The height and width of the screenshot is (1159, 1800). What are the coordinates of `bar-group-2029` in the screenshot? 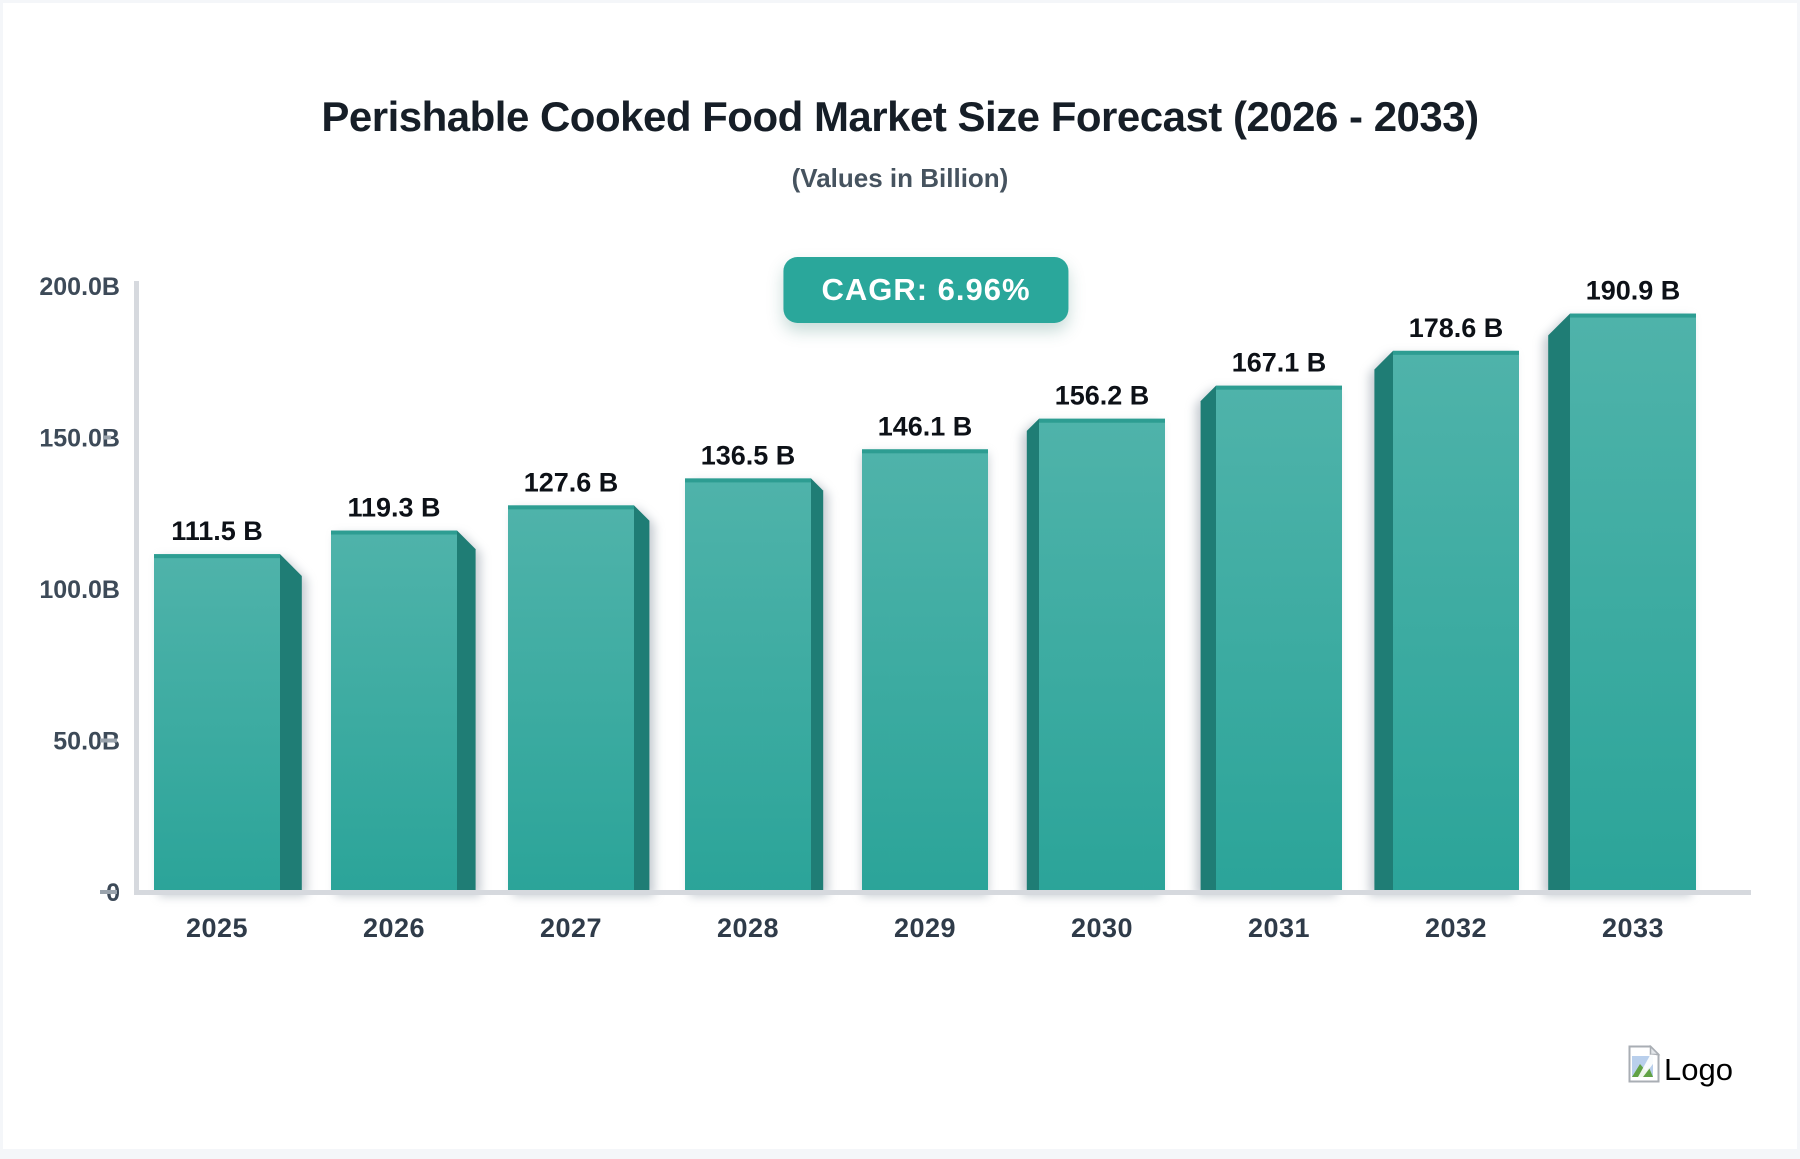 It's located at (925, 670).